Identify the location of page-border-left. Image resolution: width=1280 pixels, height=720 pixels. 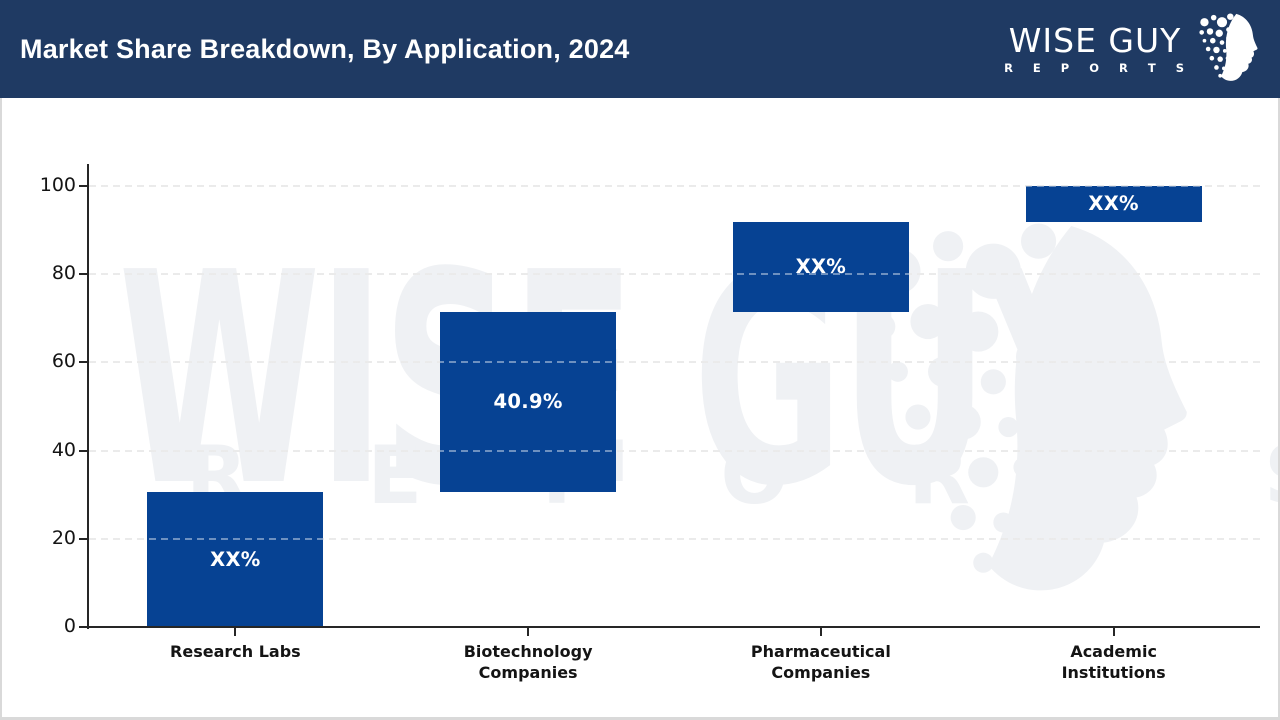
(1, 360).